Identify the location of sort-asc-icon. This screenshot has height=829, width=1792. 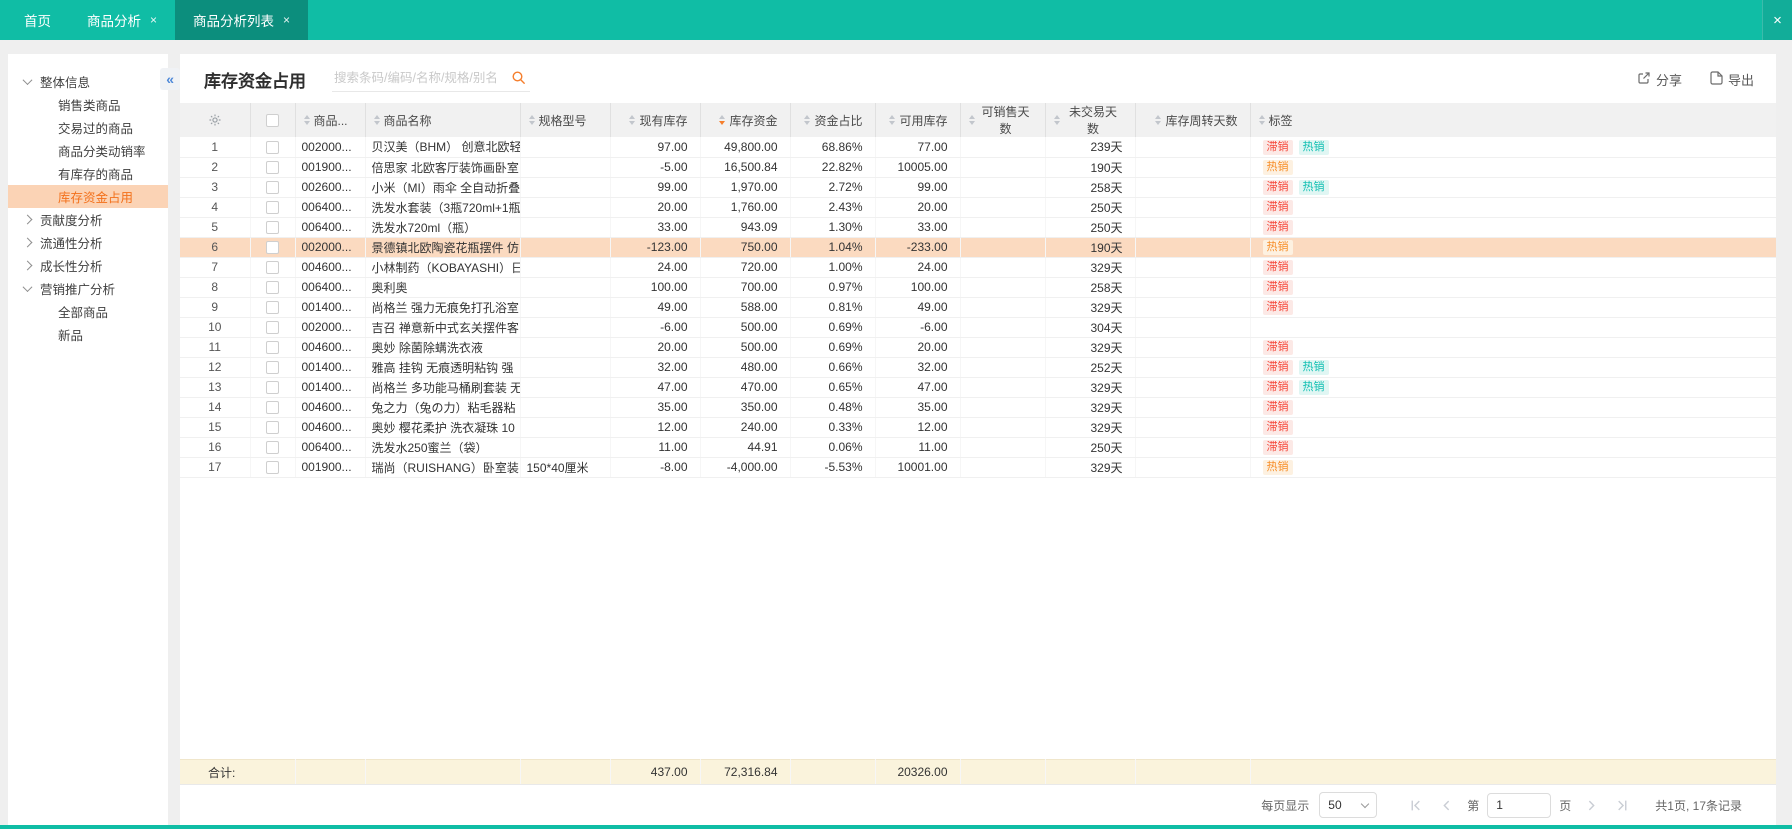
(807, 117).